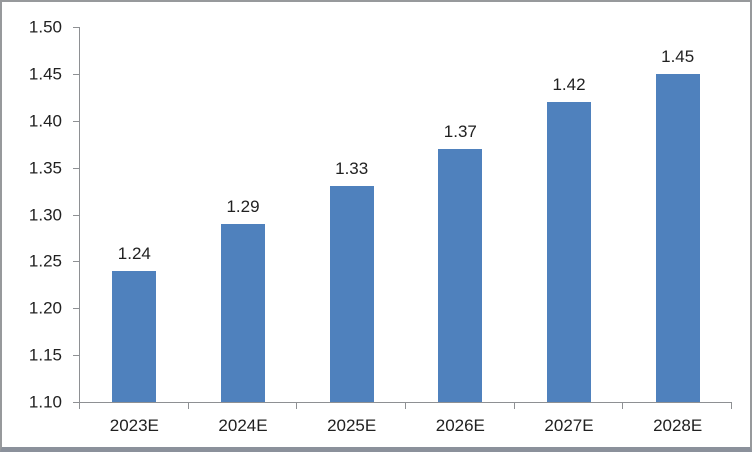 This screenshot has height=452, width=752. I want to click on bar-value-label: 1.42, so click(569, 84).